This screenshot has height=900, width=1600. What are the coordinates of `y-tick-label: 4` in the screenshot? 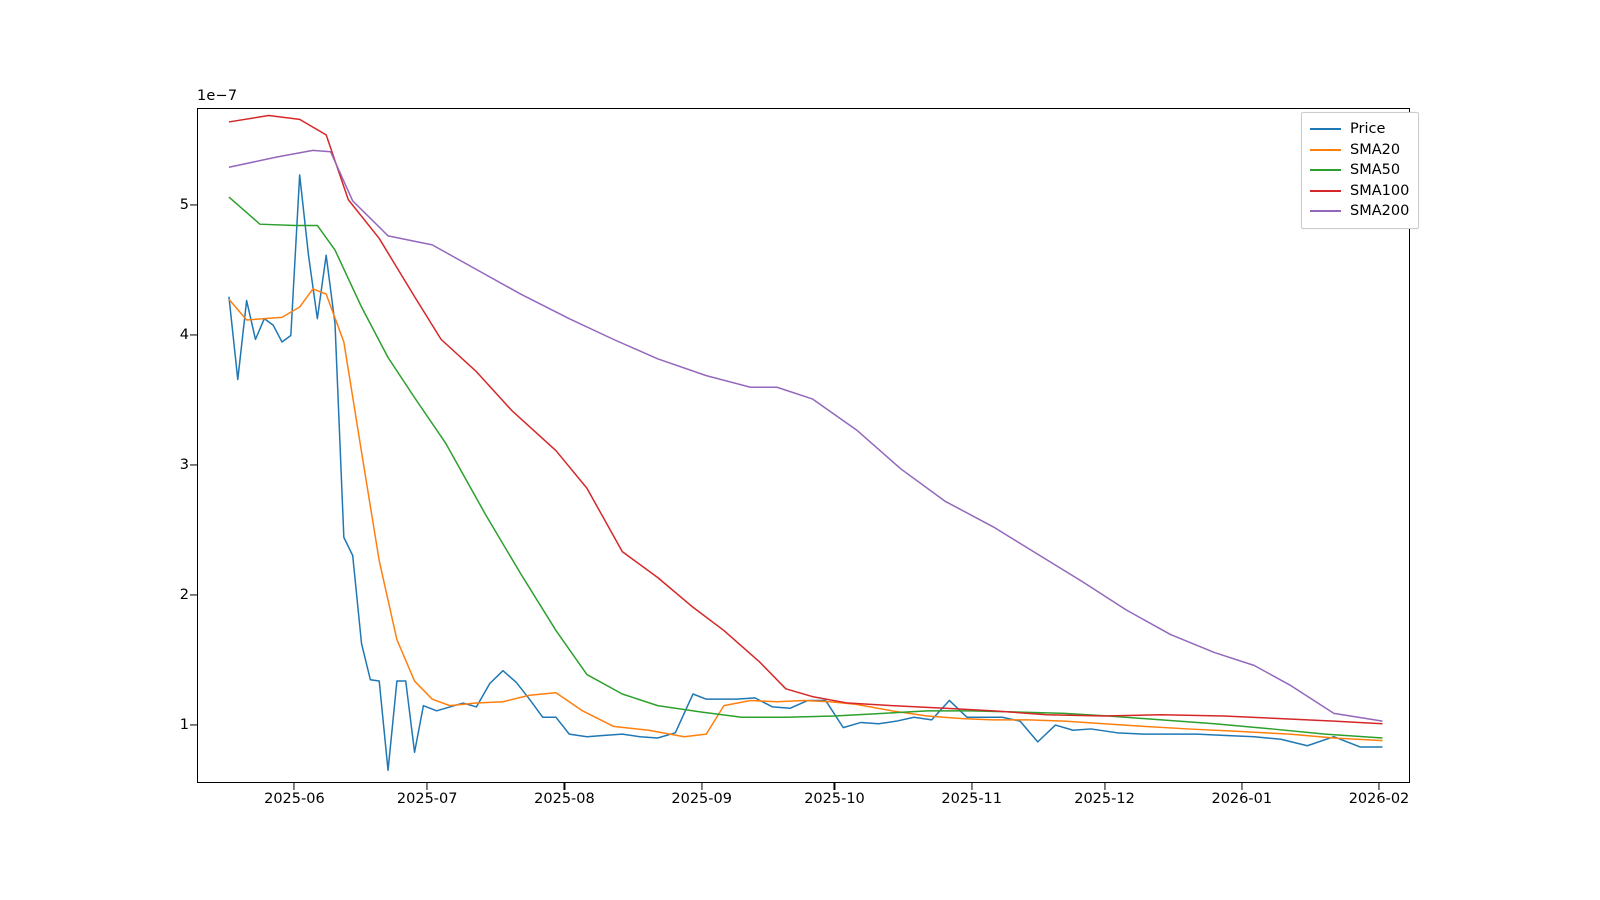 It's located at (184, 335).